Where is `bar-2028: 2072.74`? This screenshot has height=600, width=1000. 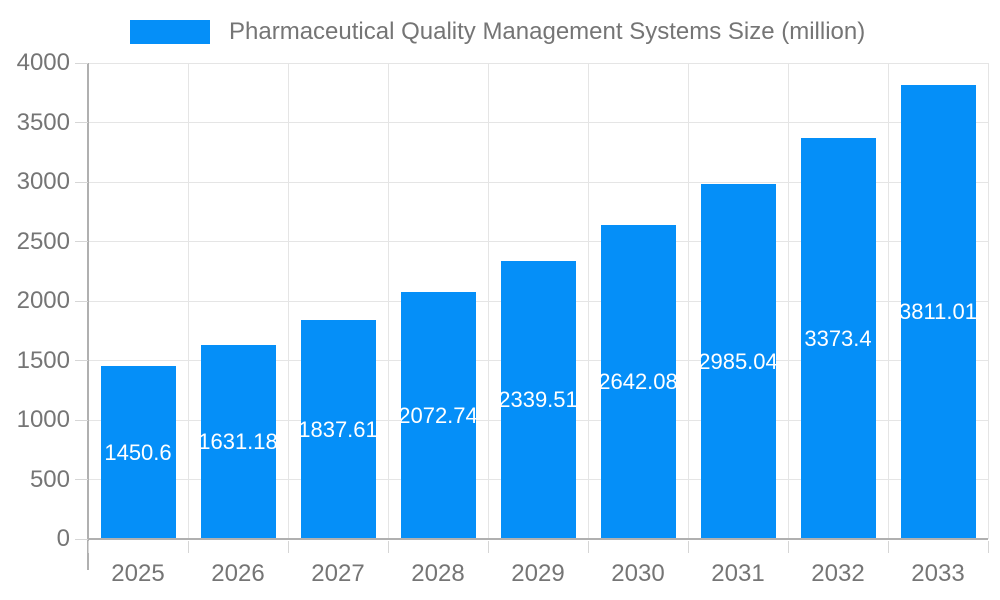
bar-2028: 2072.74 is located at coordinates (438, 415).